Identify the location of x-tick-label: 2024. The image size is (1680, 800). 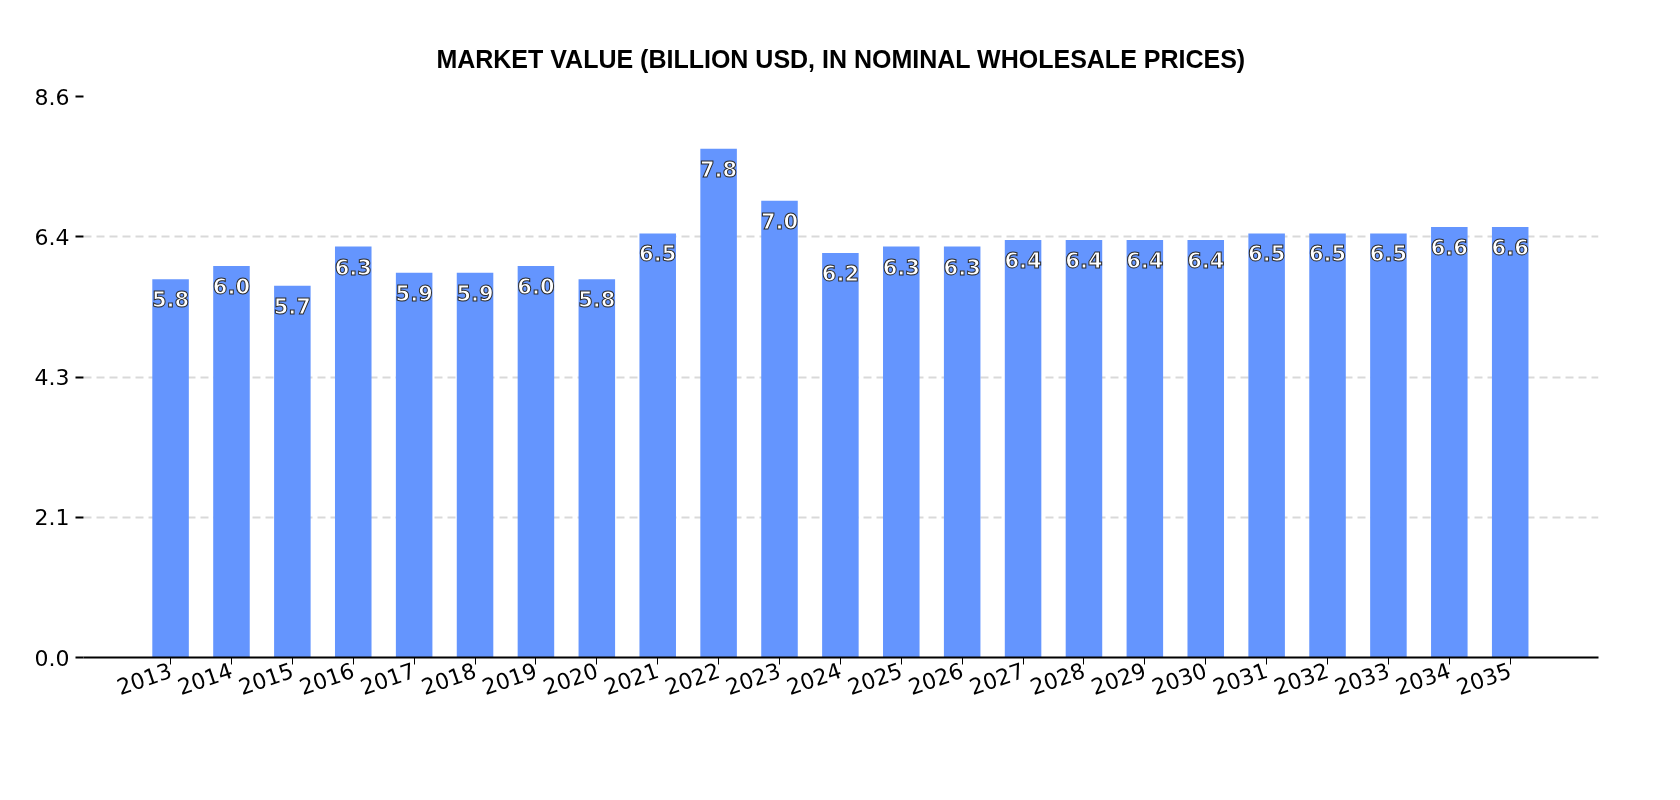
(814, 679).